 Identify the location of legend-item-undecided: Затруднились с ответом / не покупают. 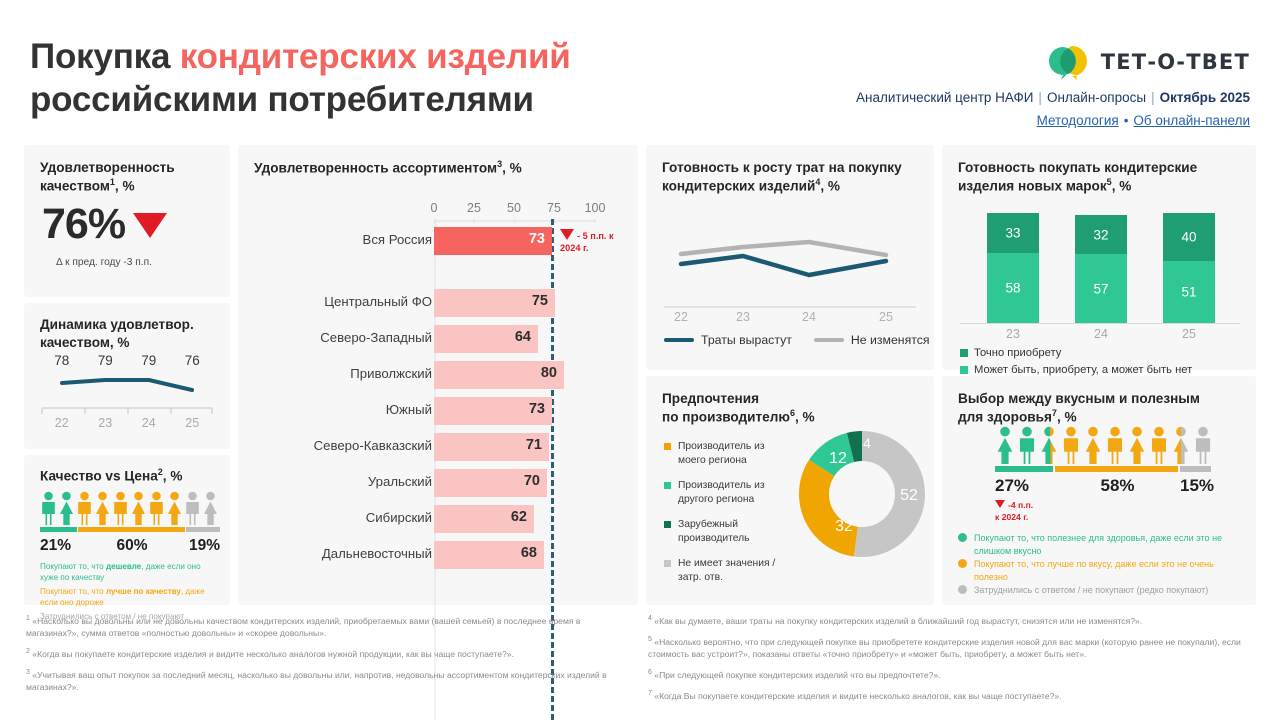
(112, 616).